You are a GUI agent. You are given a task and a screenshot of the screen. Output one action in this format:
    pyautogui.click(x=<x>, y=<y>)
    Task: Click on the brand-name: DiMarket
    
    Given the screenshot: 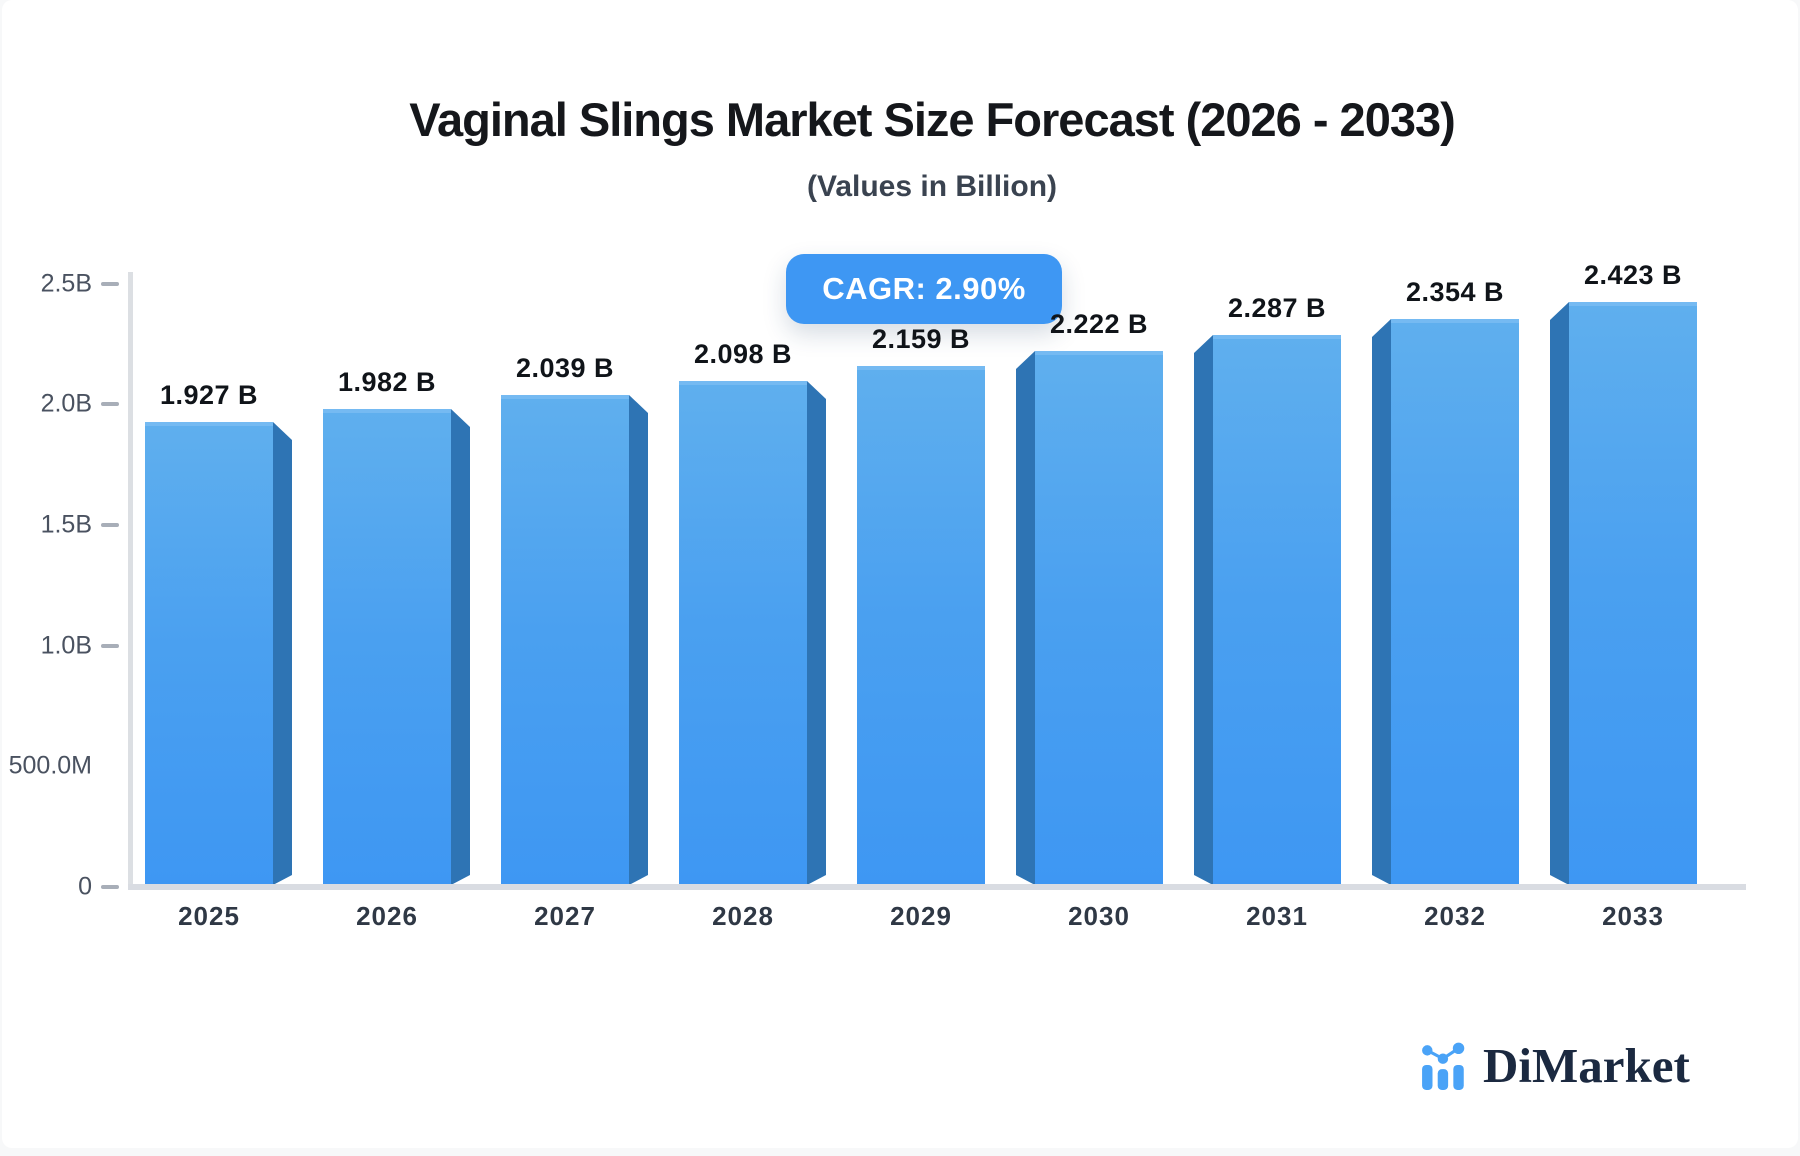 What is the action you would take?
    pyautogui.click(x=1586, y=1065)
    